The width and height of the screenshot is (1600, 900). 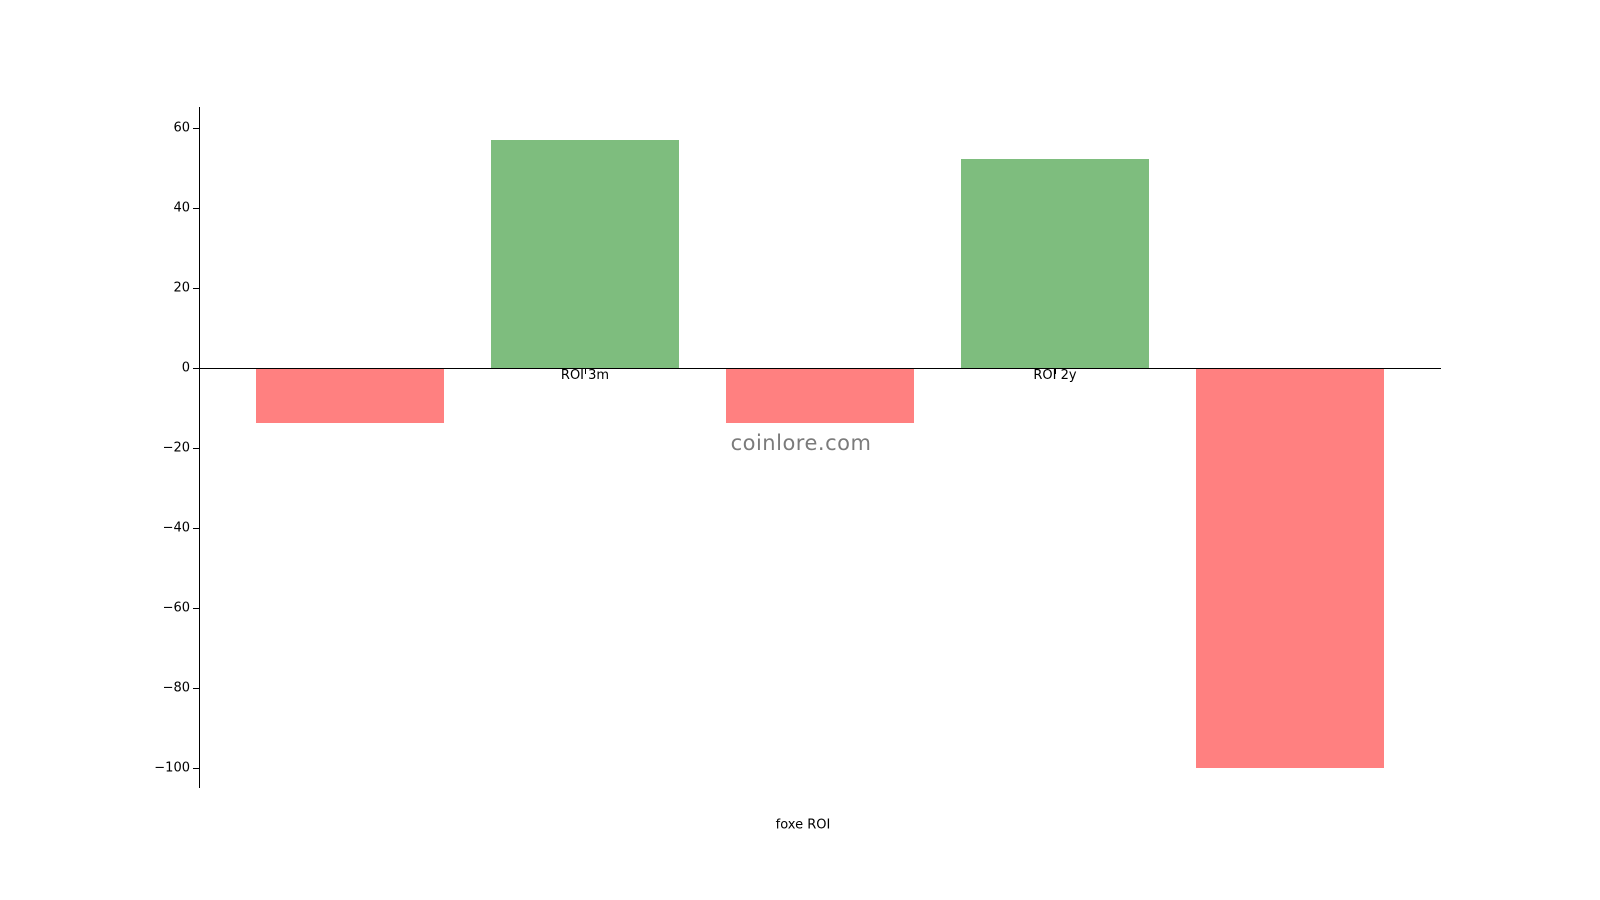 I want to click on y-tick-label: −100, so click(x=172, y=768).